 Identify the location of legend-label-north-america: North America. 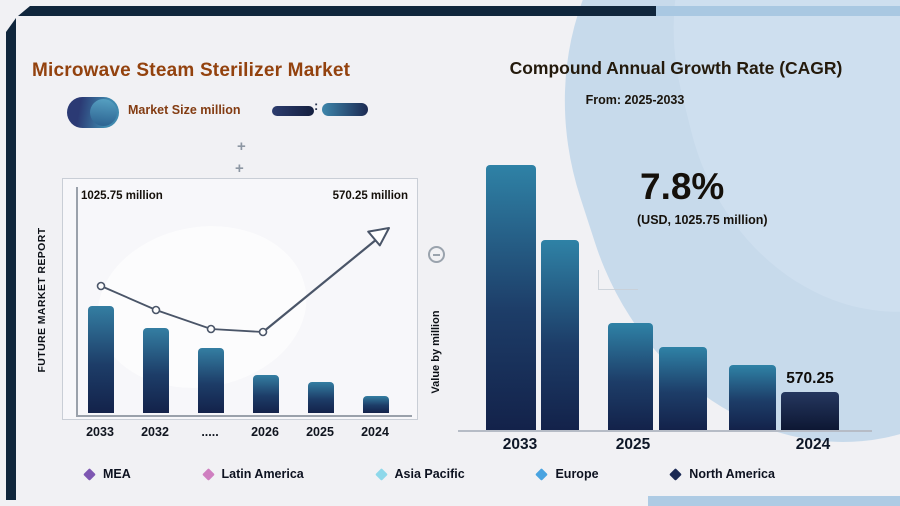
(732, 474).